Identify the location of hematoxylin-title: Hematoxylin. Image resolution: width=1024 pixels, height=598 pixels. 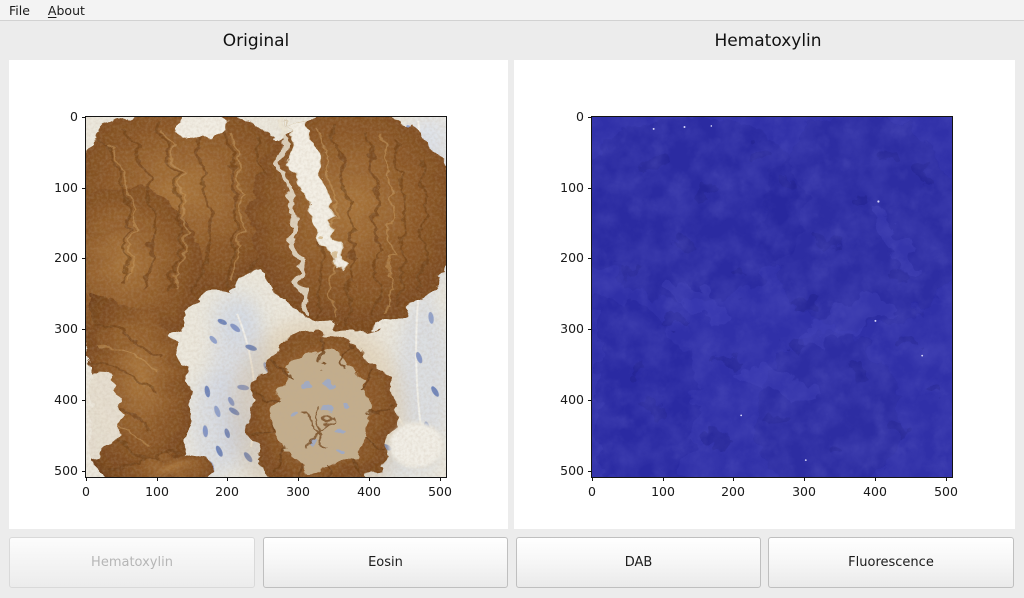
(768, 40).